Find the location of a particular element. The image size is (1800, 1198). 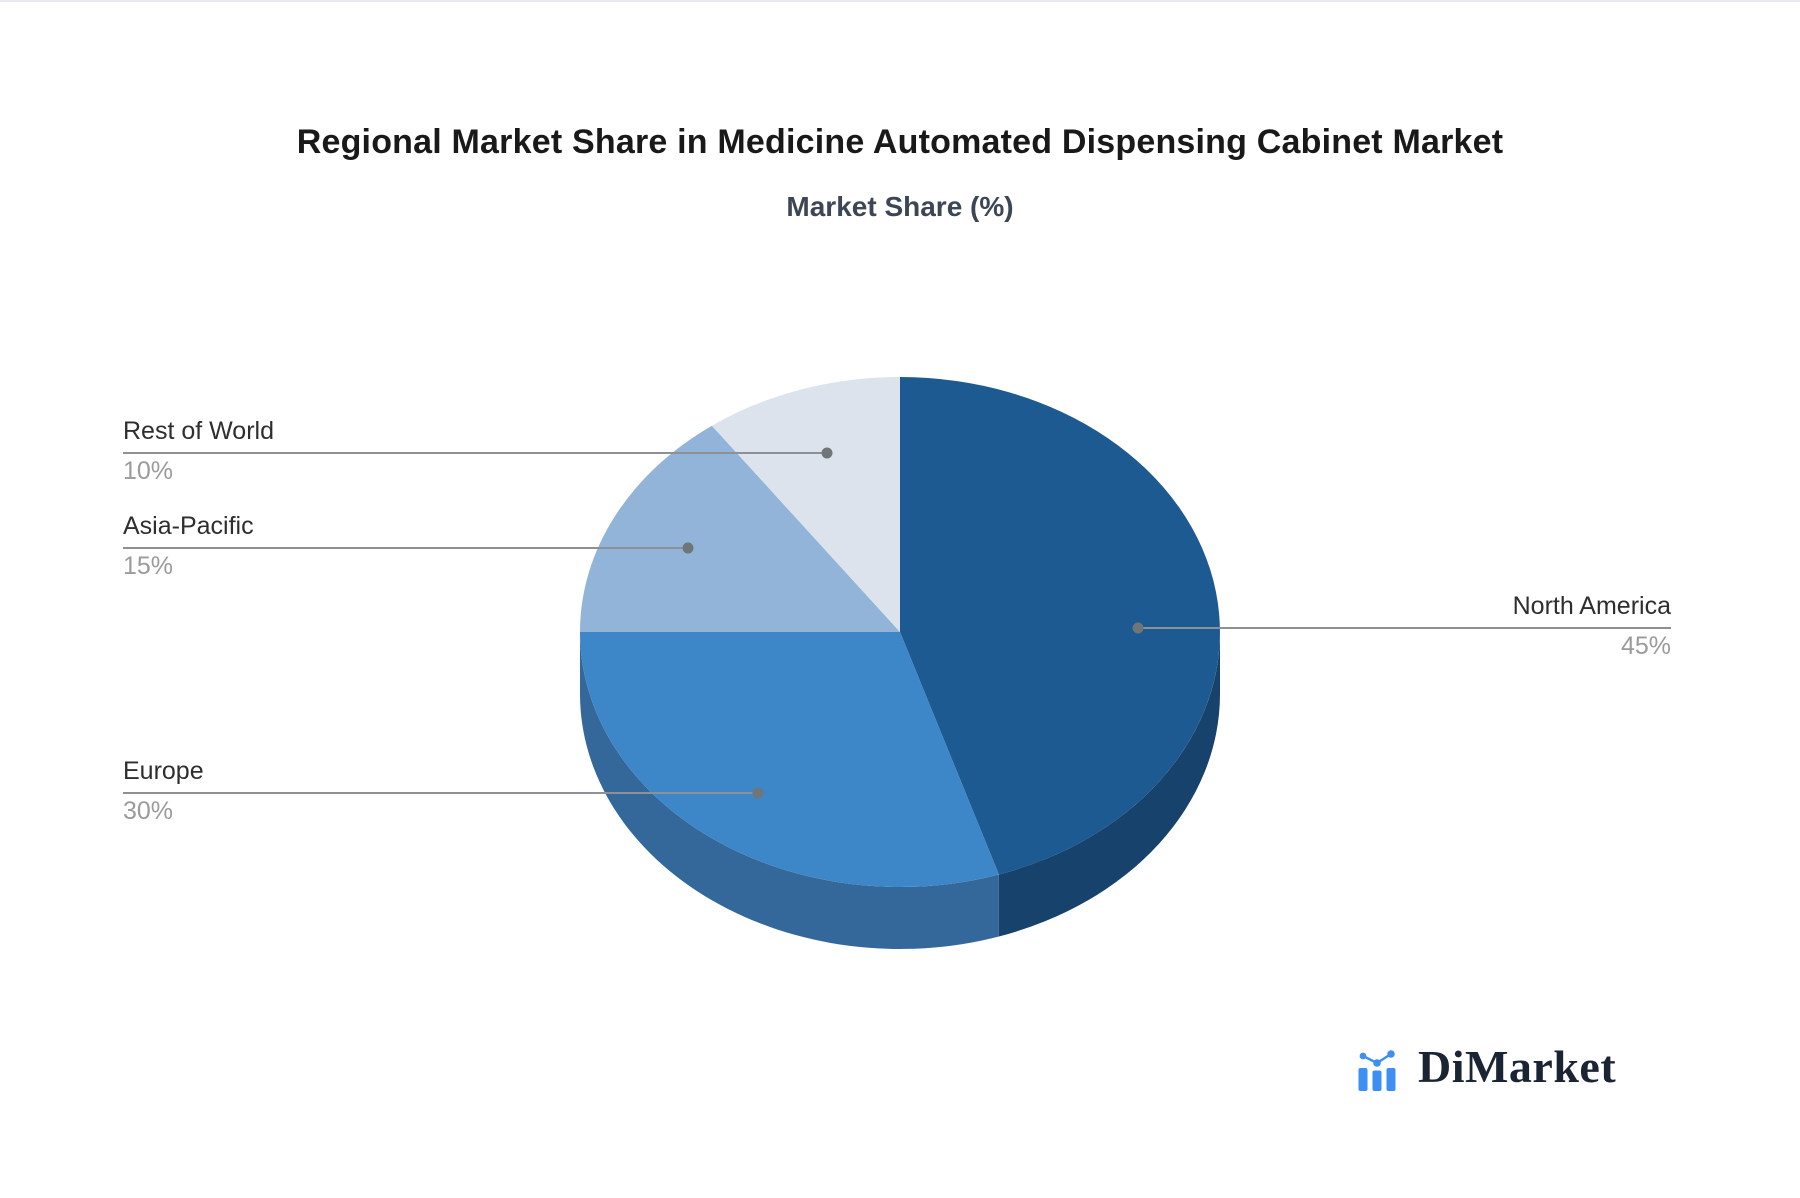

slice-value-rest-of-world: 10% is located at coordinates (148, 471).